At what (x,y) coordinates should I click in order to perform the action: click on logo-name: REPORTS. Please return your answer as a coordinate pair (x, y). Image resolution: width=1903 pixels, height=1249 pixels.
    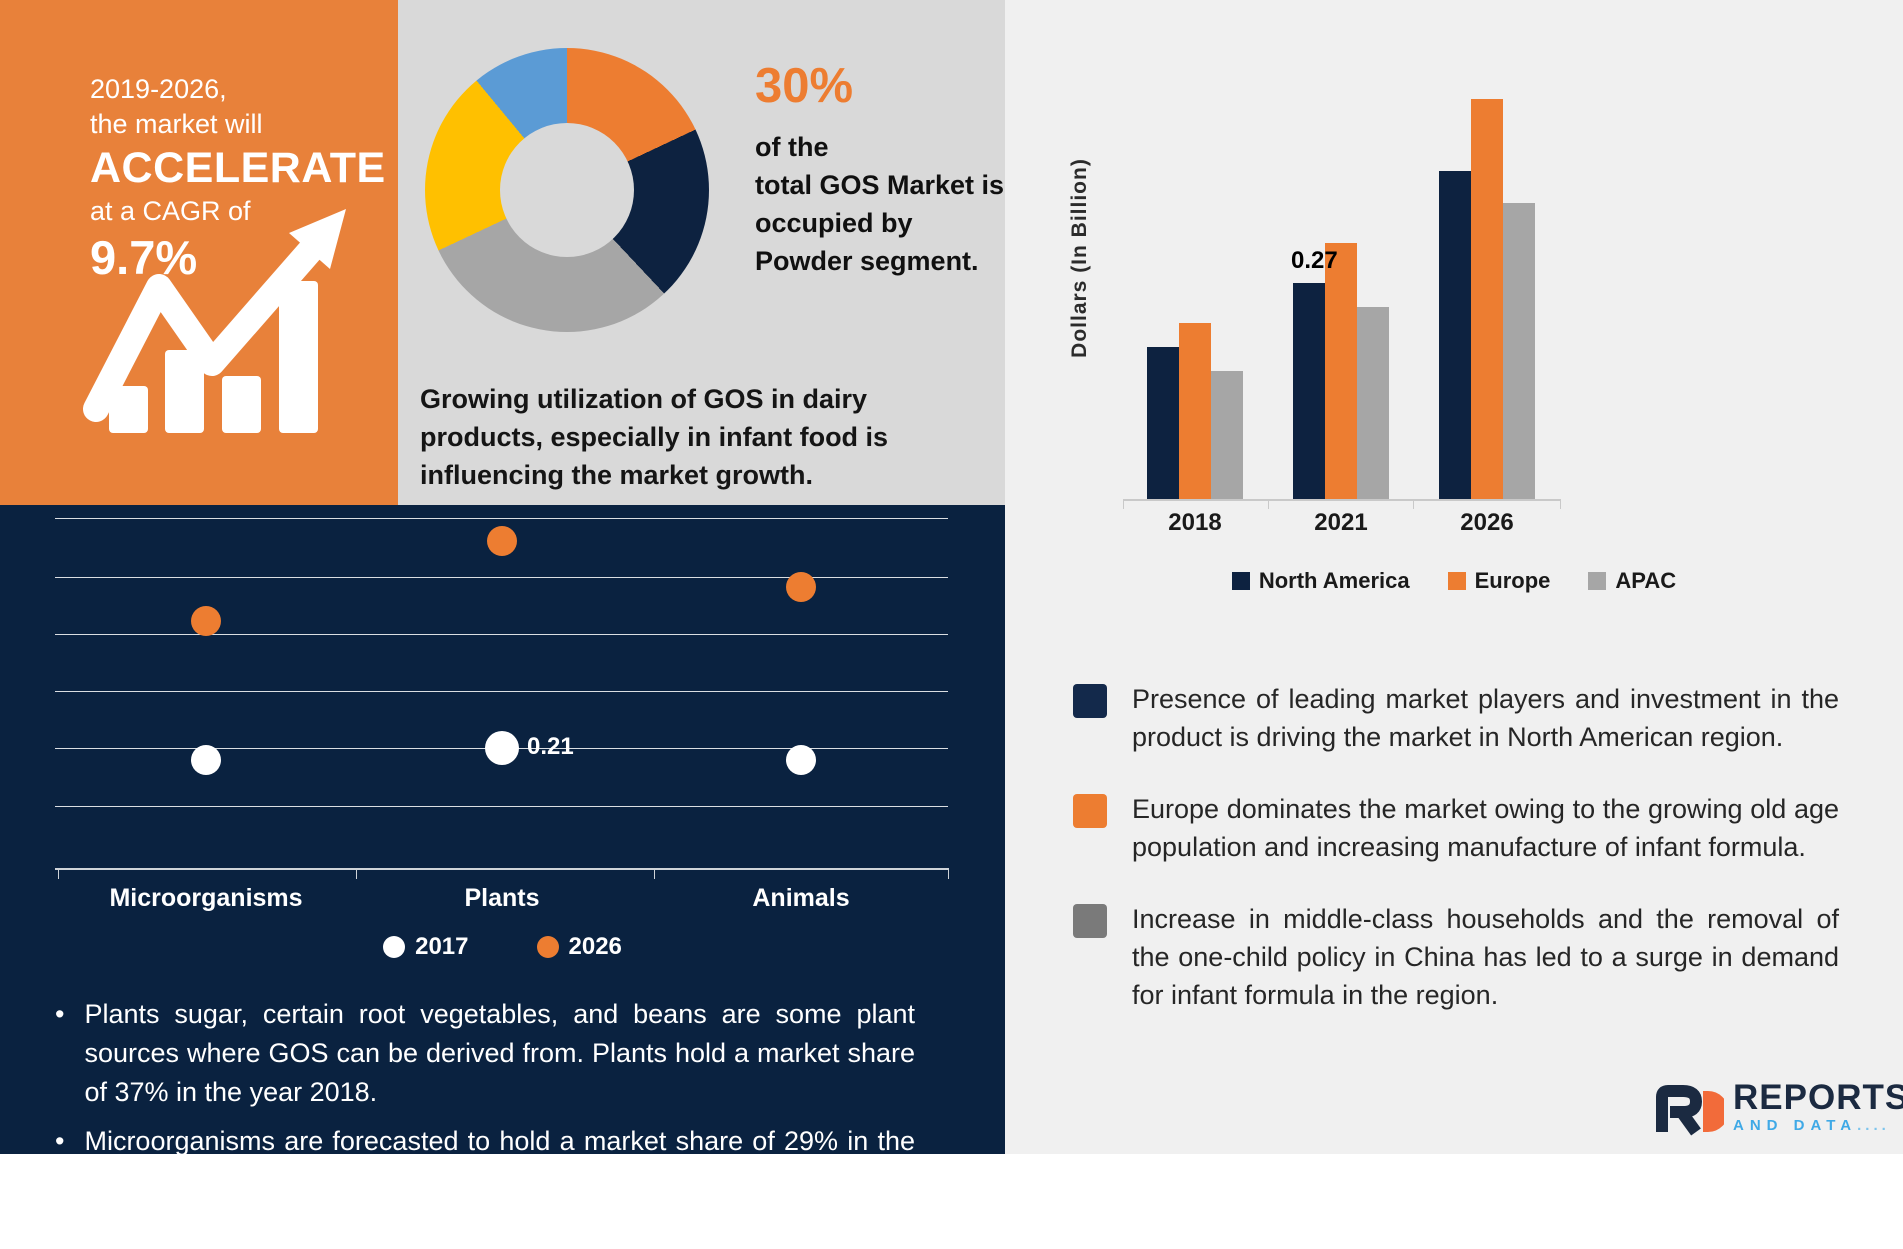
    Looking at the image, I should click on (1818, 1097).